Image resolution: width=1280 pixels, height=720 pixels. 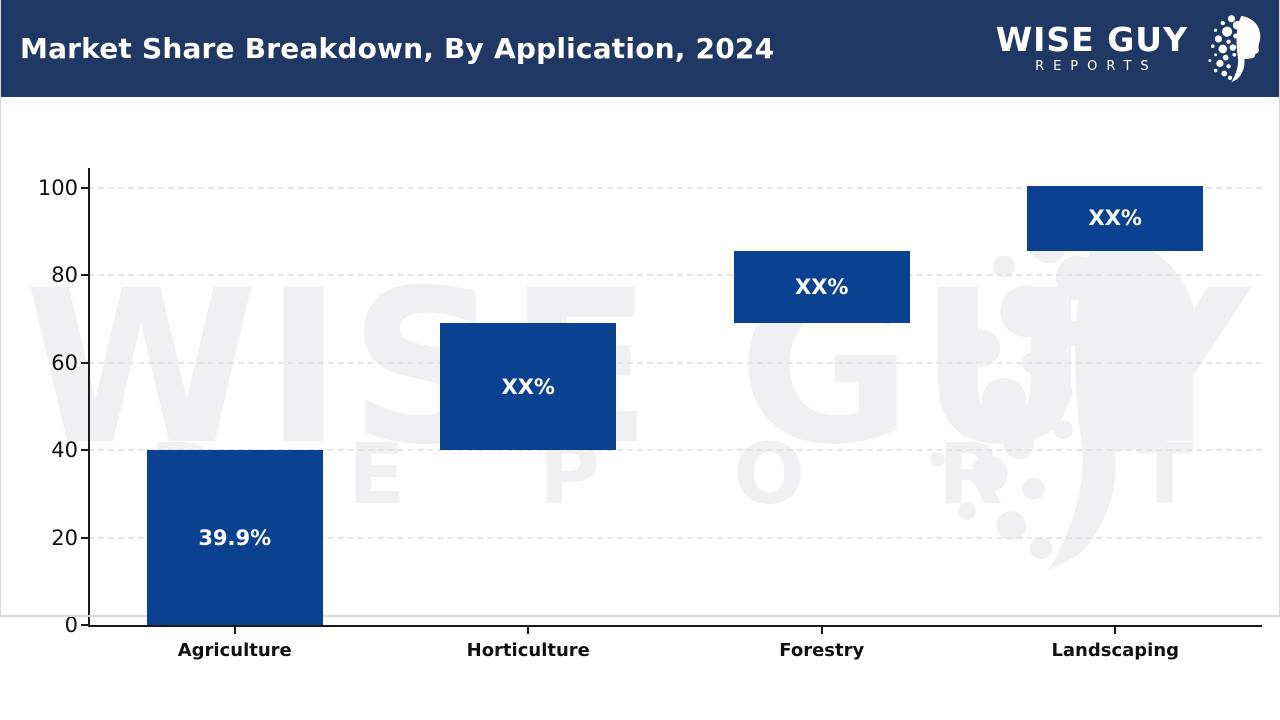 I want to click on bar-agriculture: 39.9%, so click(x=234, y=537).